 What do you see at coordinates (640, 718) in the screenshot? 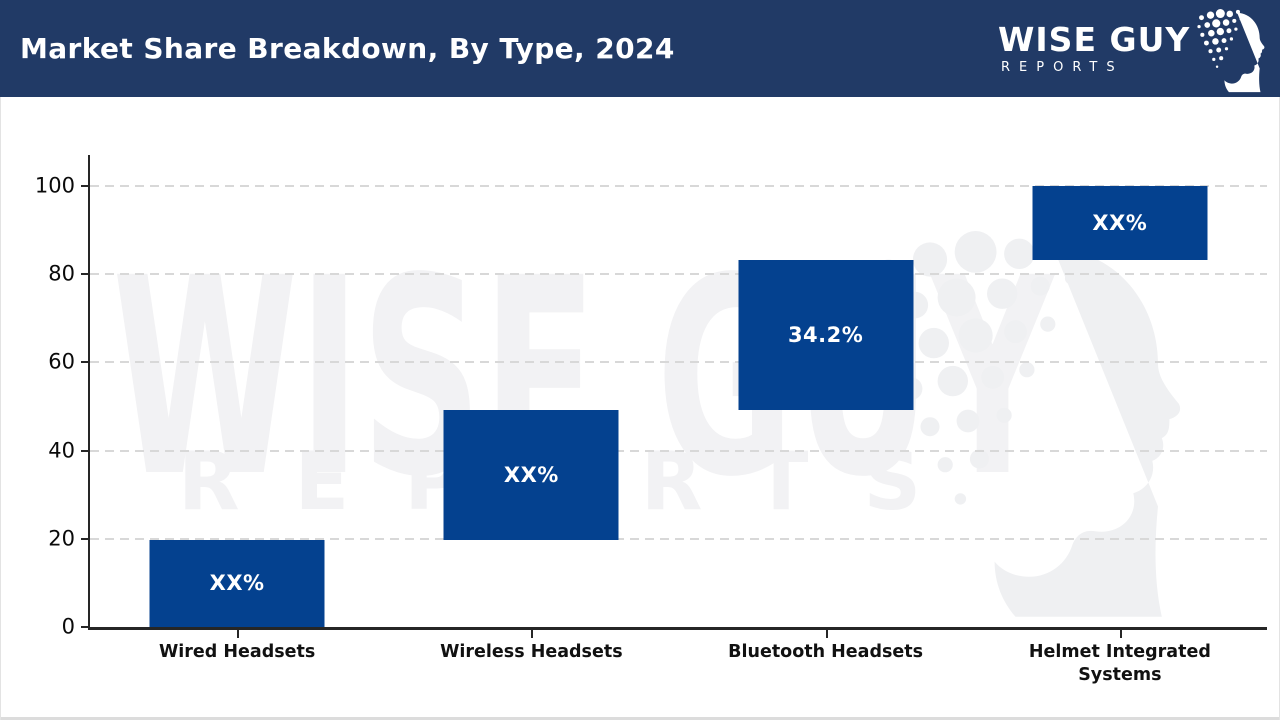
I see `page-border-bottom` at bounding box center [640, 718].